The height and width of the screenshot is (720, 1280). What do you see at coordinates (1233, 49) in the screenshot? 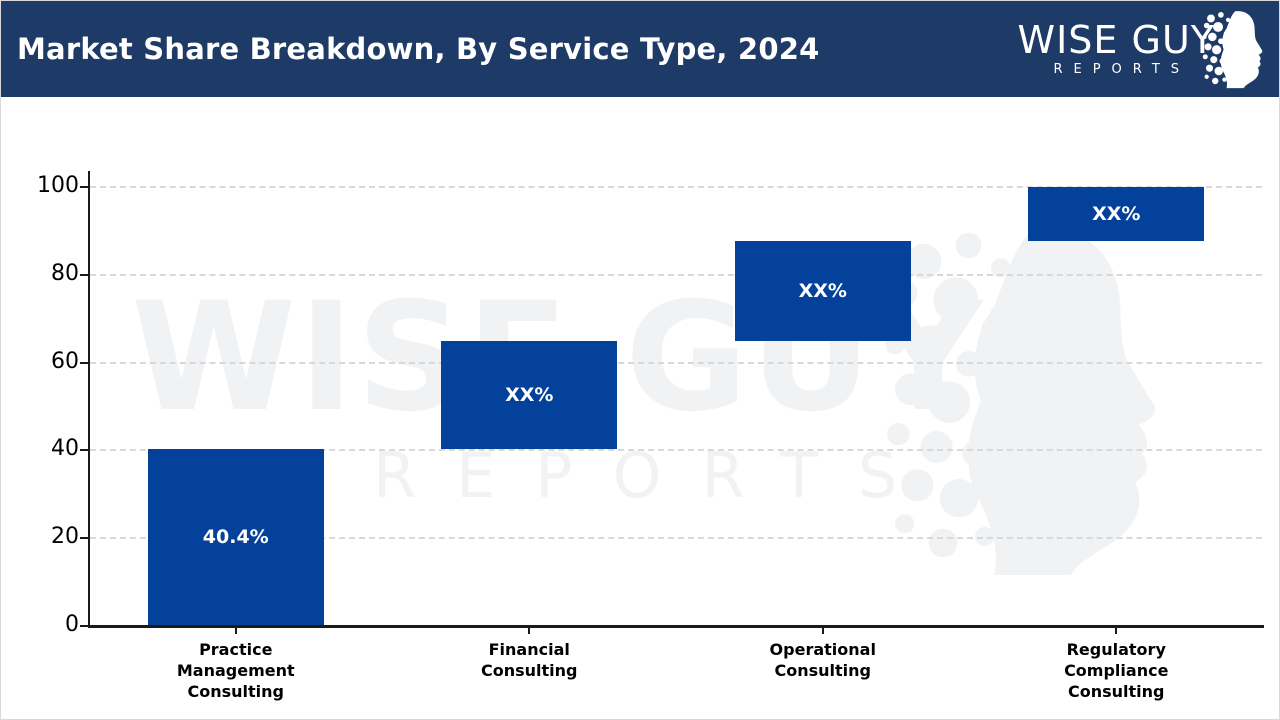
I see `dotted-head-profile-icon` at bounding box center [1233, 49].